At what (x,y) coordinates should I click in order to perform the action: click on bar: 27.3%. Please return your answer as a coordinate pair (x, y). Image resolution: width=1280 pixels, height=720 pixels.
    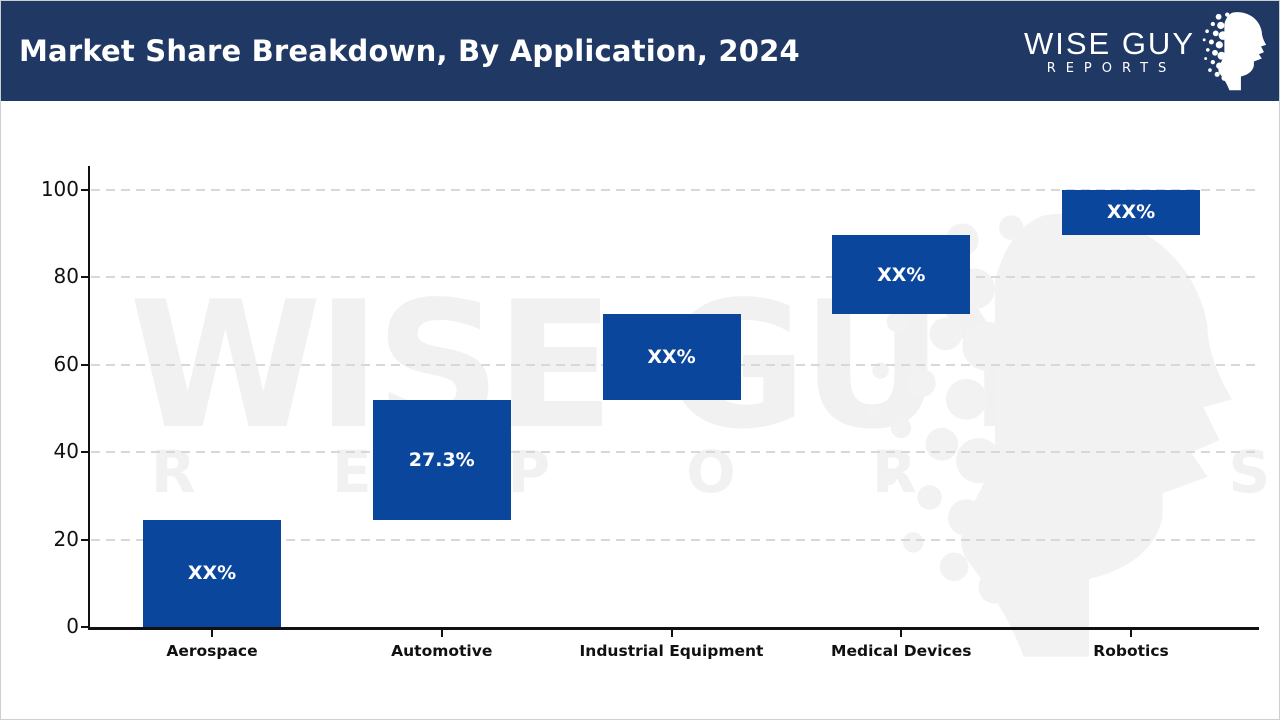
    Looking at the image, I should click on (441, 460).